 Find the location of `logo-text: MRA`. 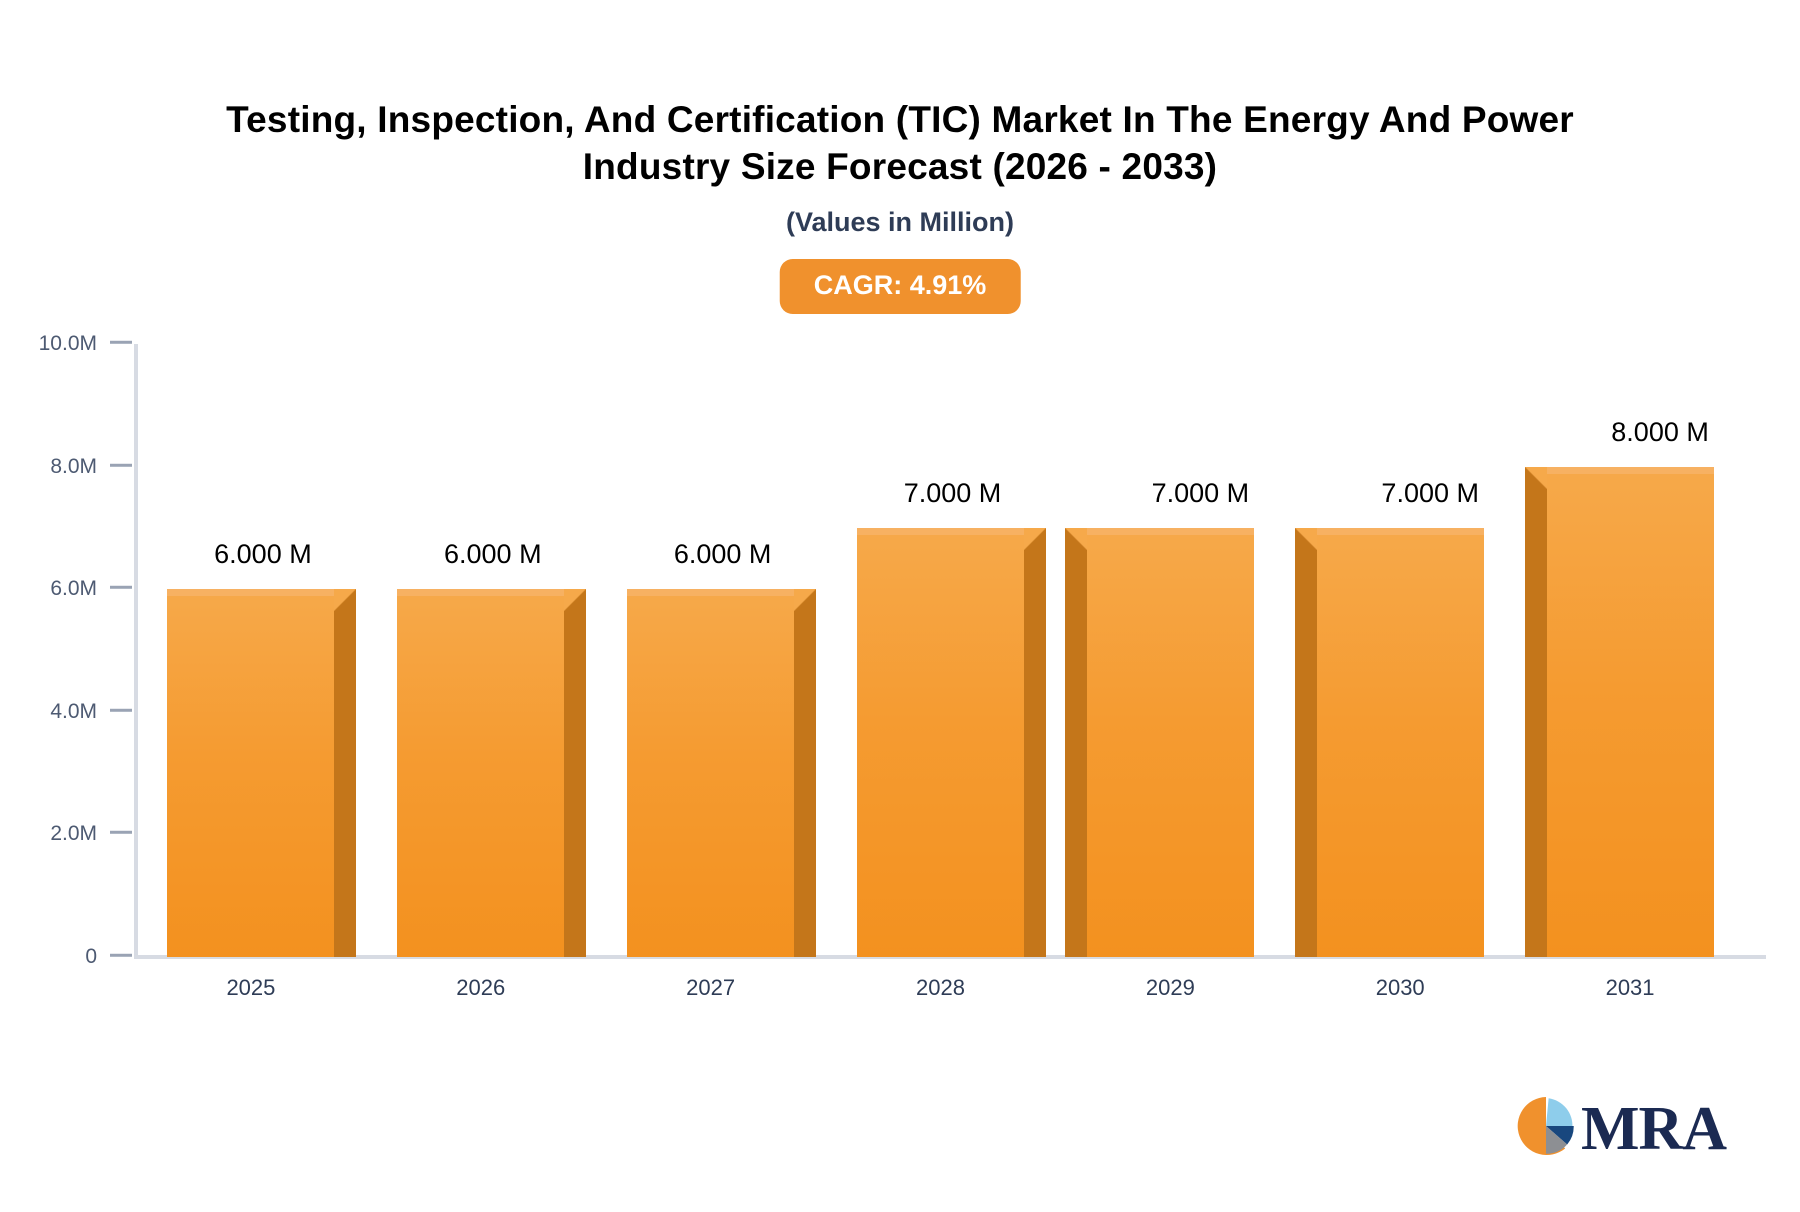

logo-text: MRA is located at coordinates (1654, 1128).